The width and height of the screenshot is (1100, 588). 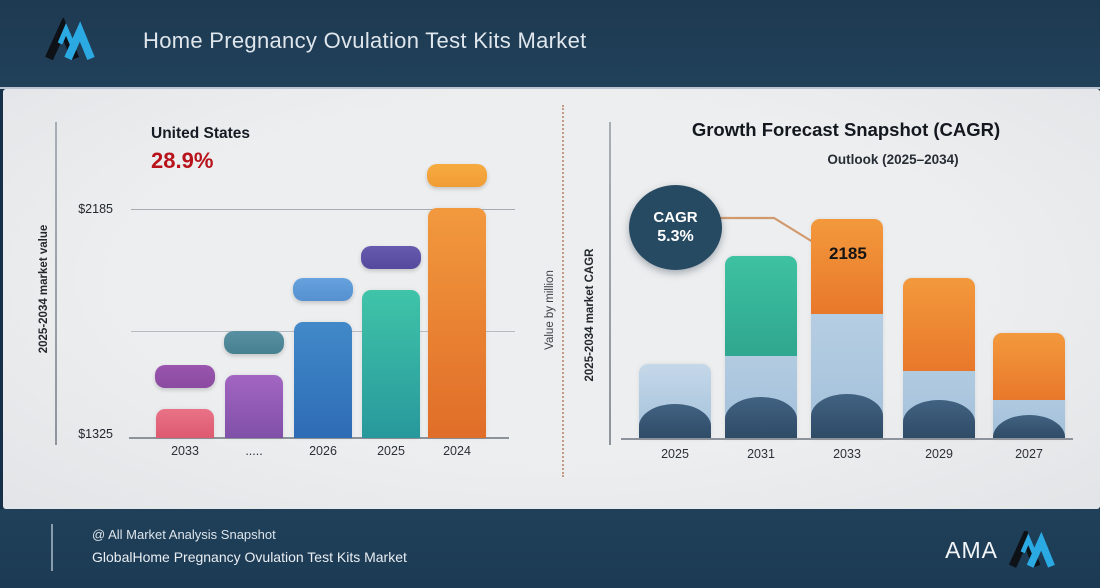 I want to click on right-bar-base-segment-2031, so click(x=761, y=418).